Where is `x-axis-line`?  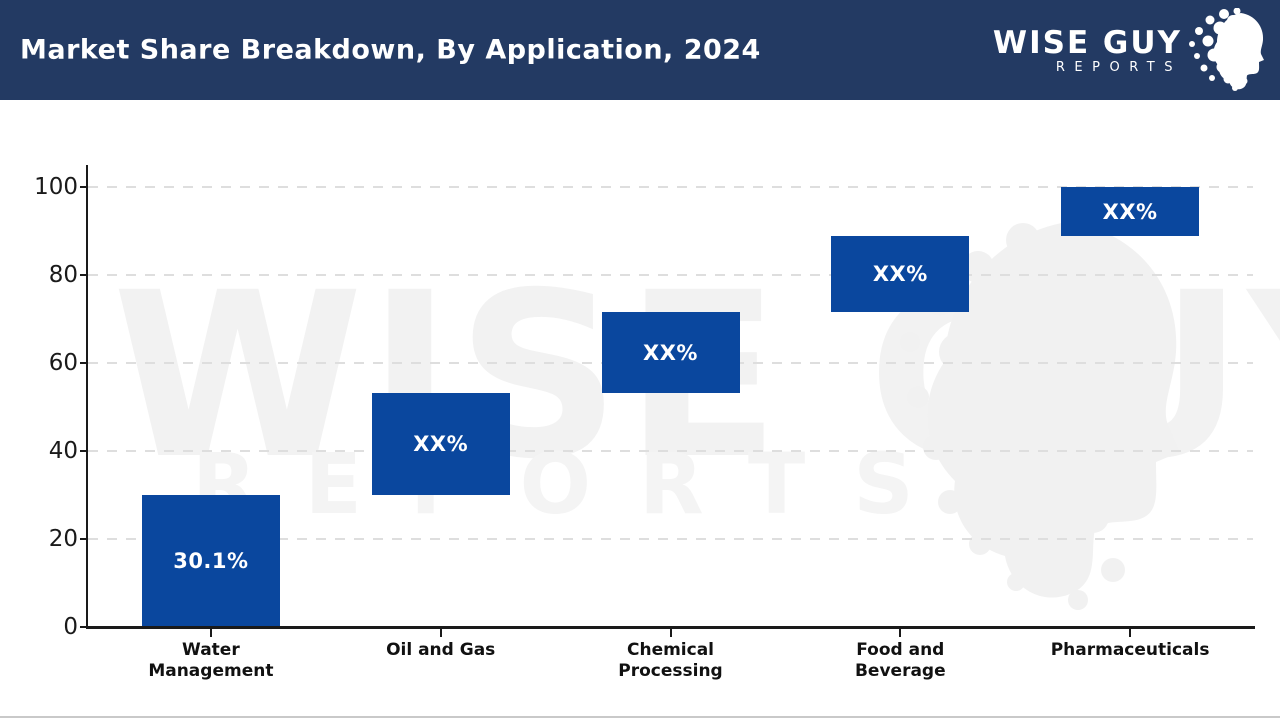
x-axis-line is located at coordinates (670, 627).